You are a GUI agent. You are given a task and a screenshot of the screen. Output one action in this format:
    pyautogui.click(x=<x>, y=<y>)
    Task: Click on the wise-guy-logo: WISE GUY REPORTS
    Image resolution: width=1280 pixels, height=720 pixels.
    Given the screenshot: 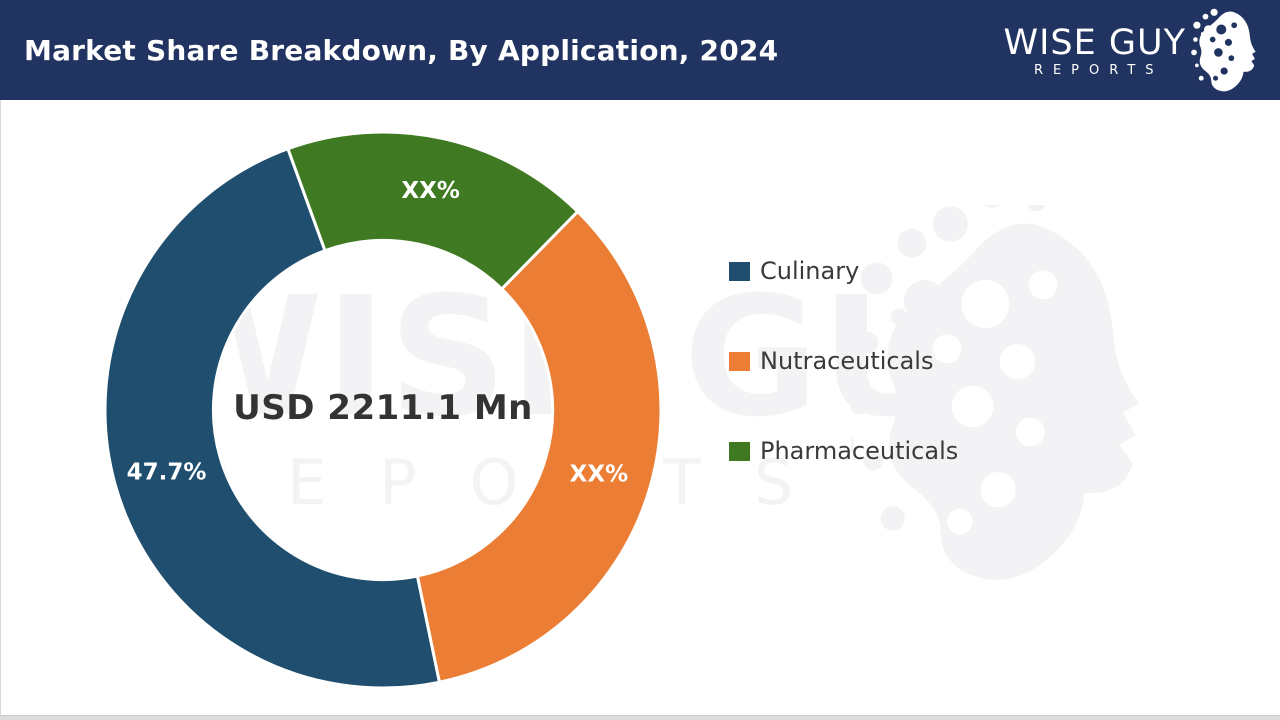 What is the action you would take?
    pyautogui.click(x=1134, y=51)
    